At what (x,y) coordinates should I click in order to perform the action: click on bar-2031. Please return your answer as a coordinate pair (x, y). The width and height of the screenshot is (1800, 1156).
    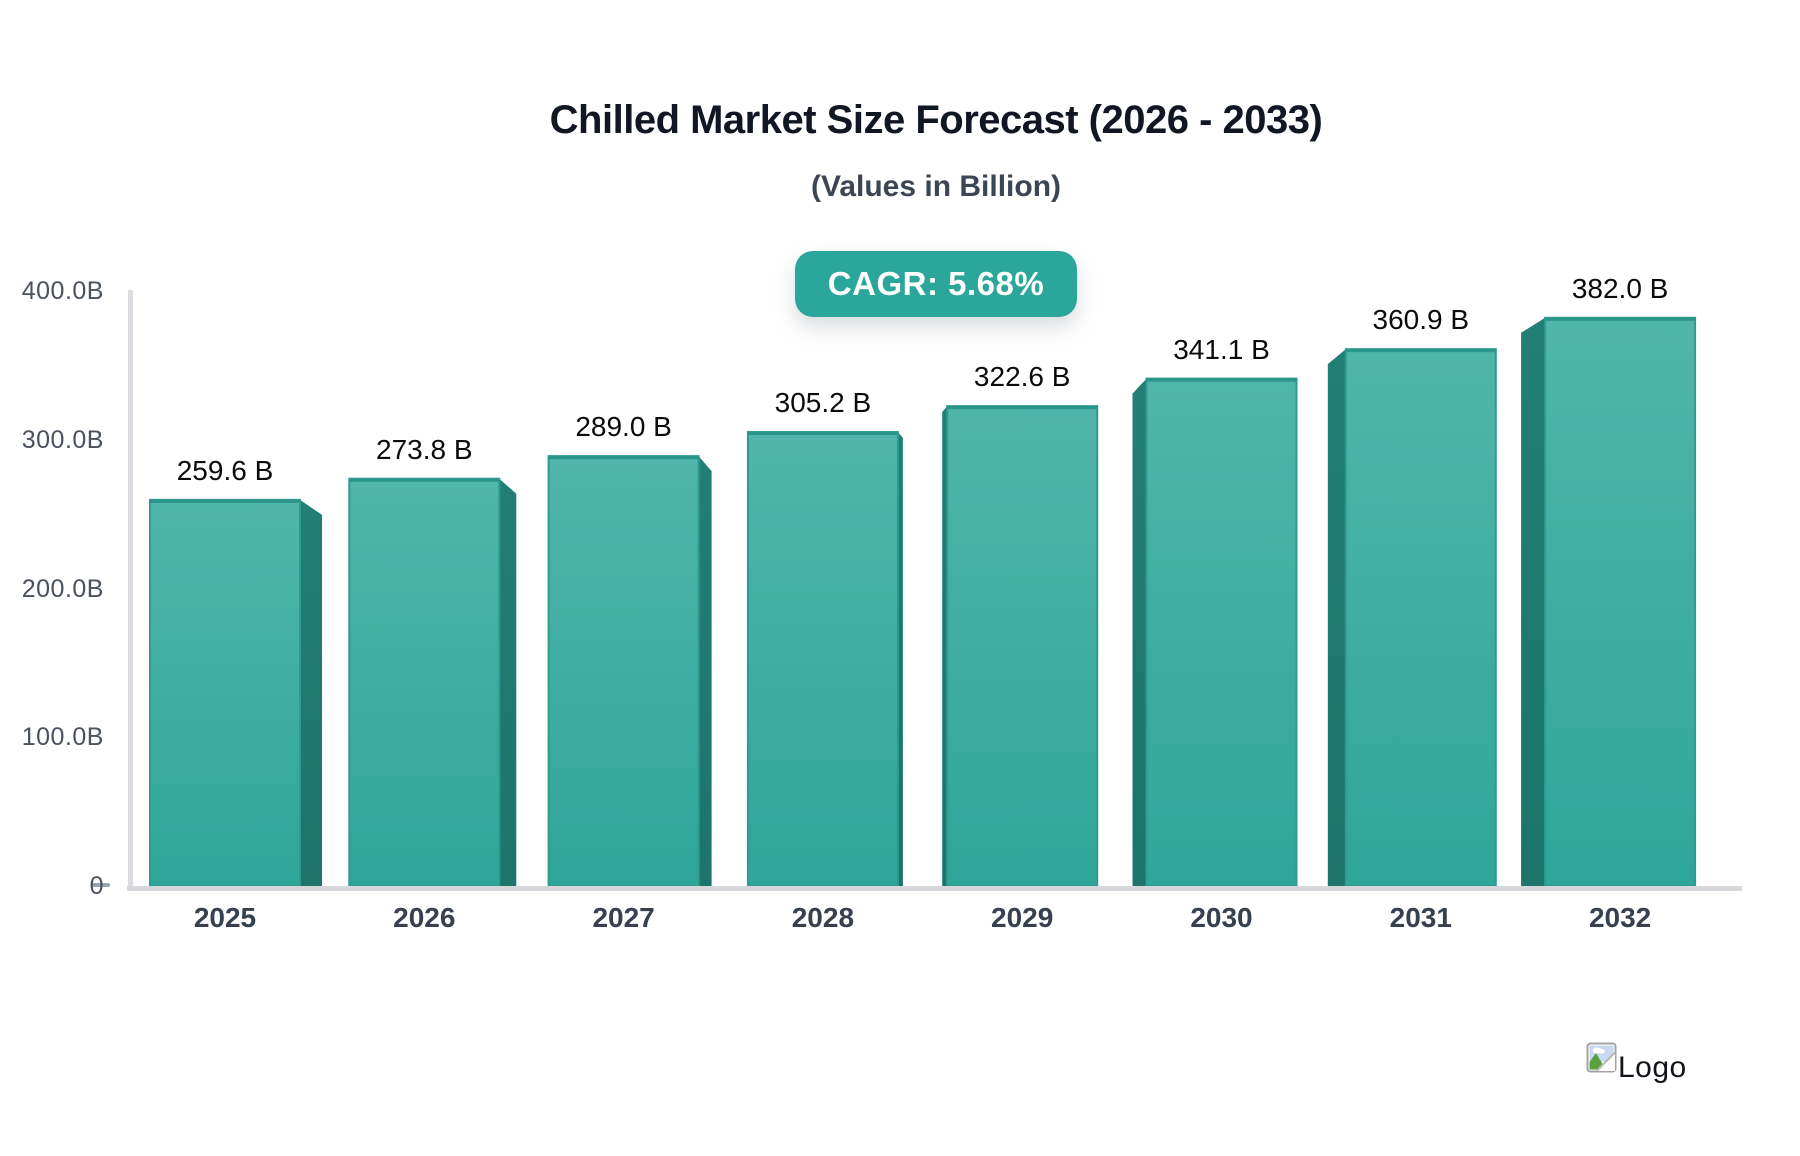
    Looking at the image, I should click on (1412, 617).